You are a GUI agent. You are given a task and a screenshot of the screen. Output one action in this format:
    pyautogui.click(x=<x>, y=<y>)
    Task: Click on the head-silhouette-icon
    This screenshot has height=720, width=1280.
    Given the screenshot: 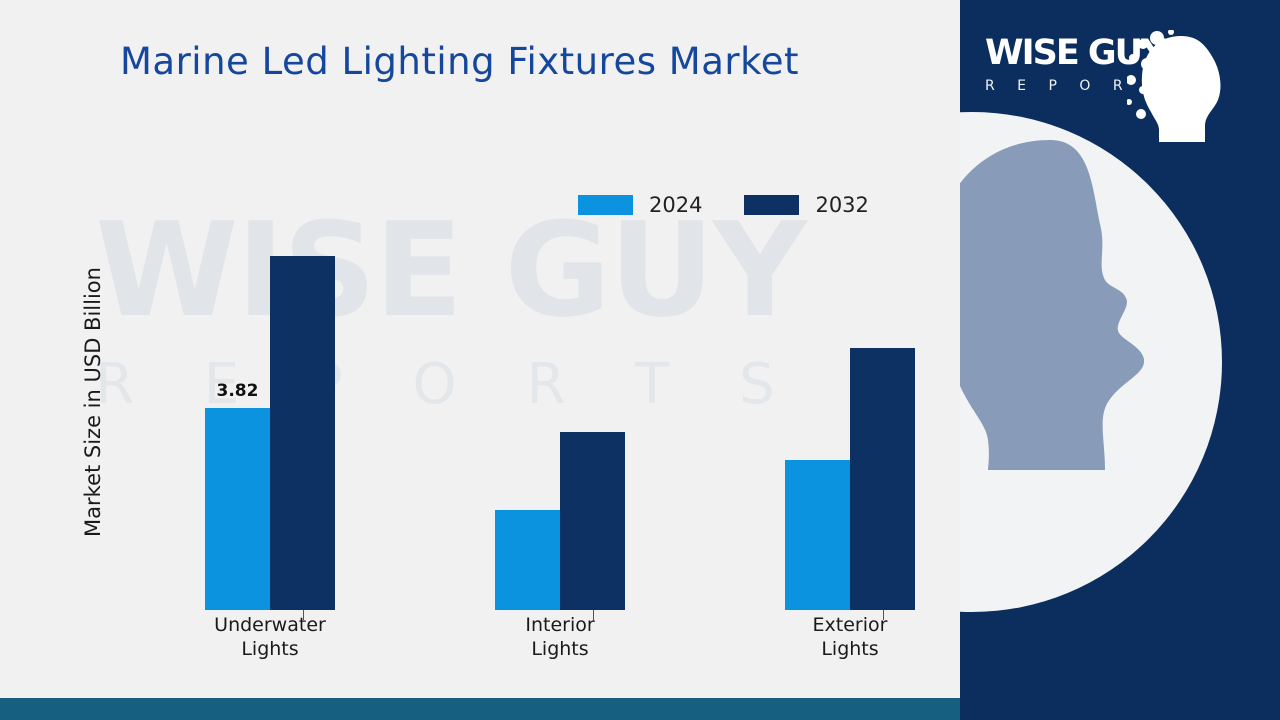 What is the action you would take?
    pyautogui.click(x=1052, y=305)
    